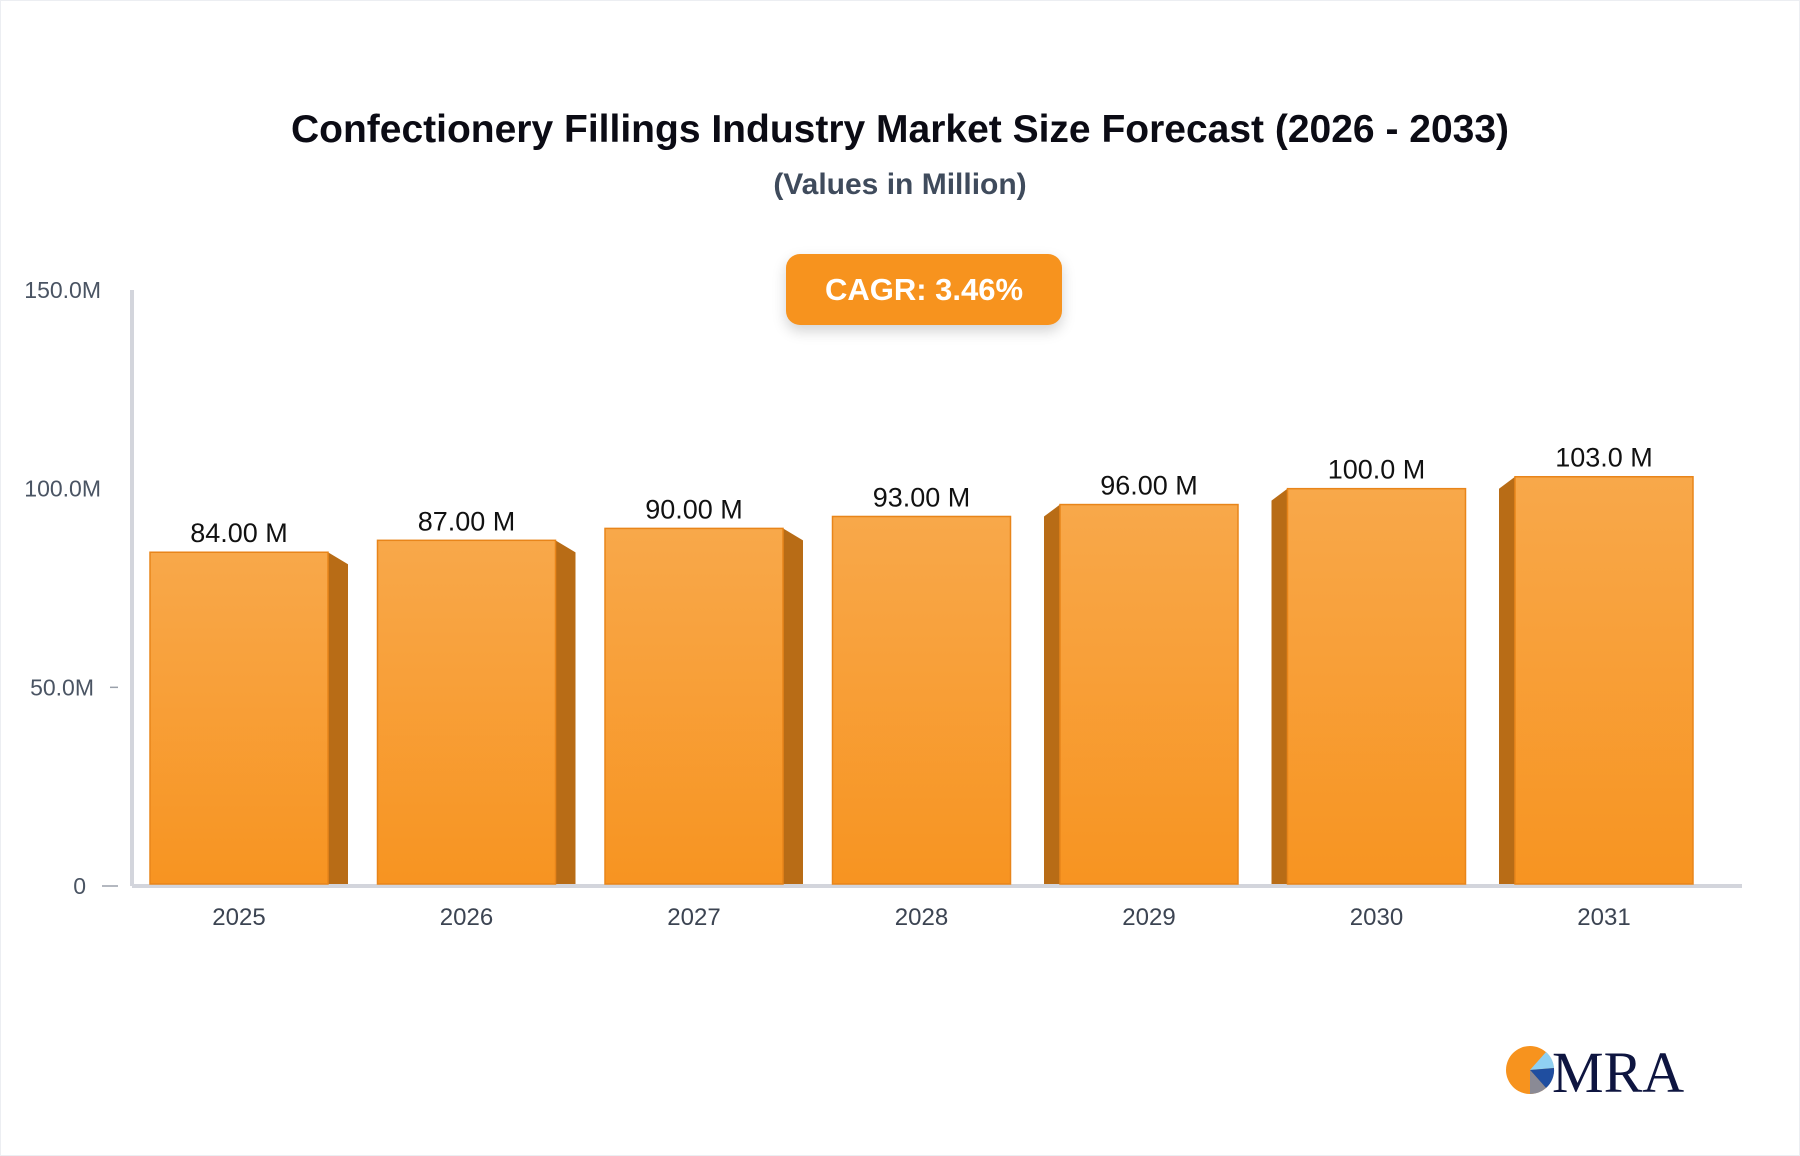  What do you see at coordinates (466, 917) in the screenshot?
I see `x-tick-label: 2026` at bounding box center [466, 917].